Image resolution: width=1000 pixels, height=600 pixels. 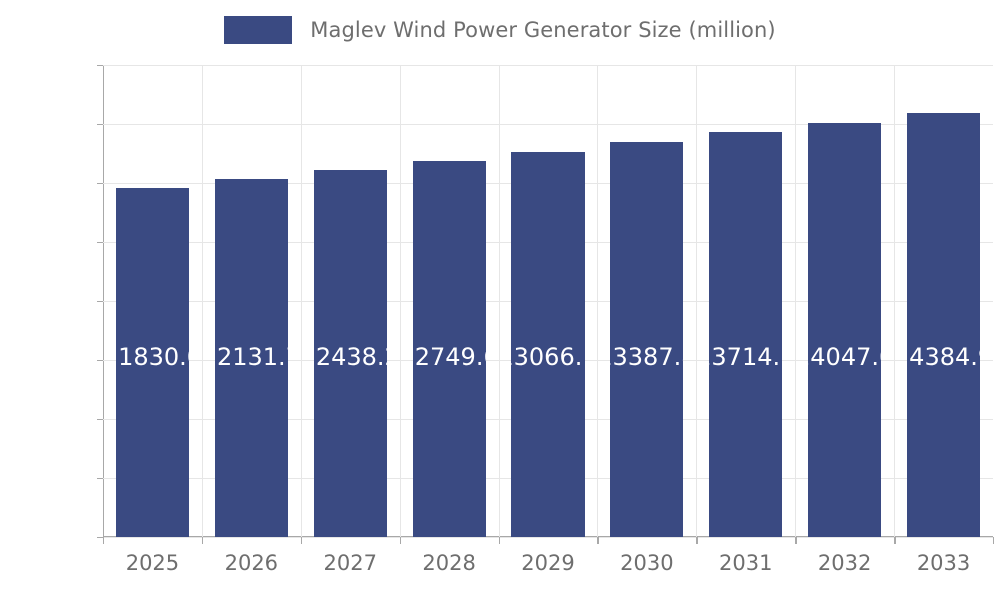 I want to click on x-tick-label: 2025, so click(x=152, y=563).